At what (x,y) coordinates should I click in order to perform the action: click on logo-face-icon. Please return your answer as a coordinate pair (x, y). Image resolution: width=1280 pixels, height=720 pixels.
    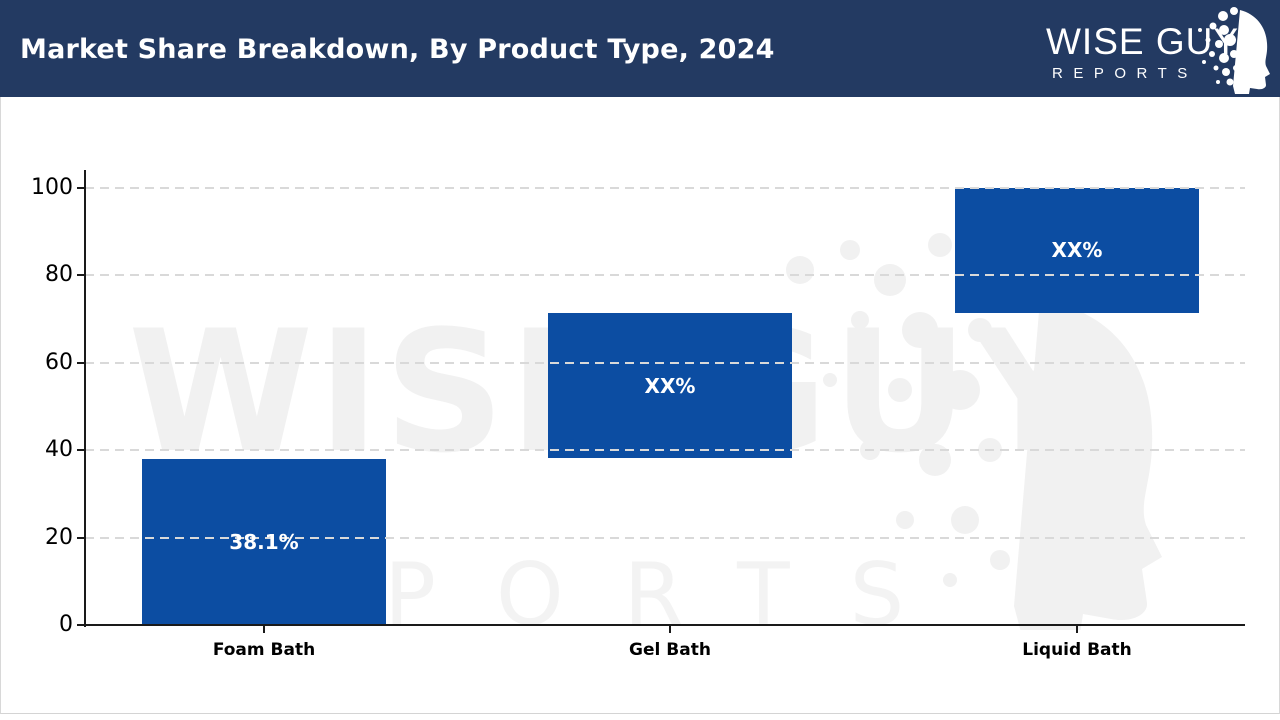
    Looking at the image, I should click on (1234, 50).